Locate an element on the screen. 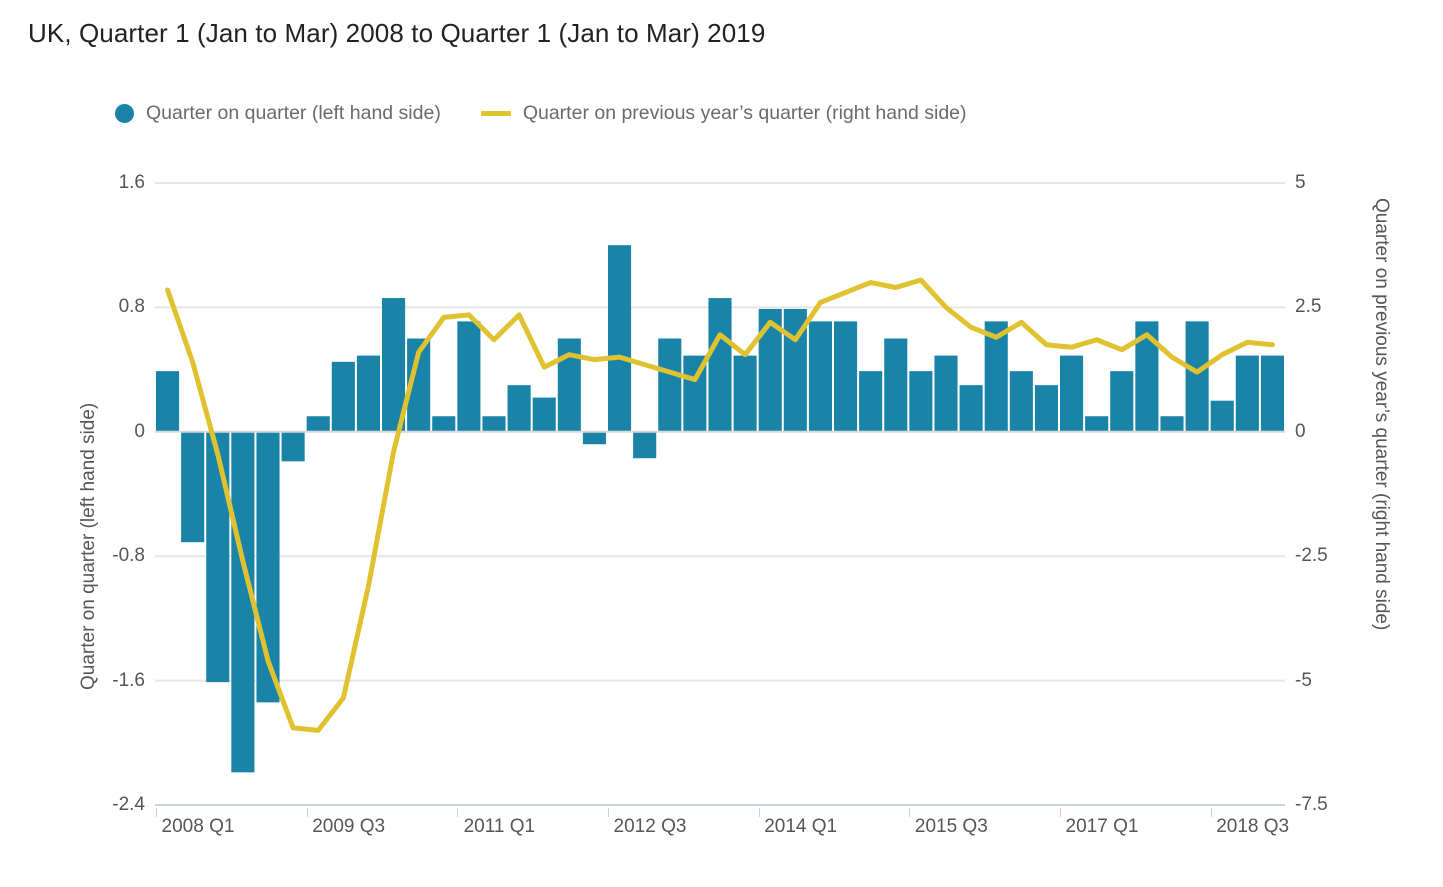 This screenshot has height=887, width=1443. y-axis-right-tick-label: 5 is located at coordinates (1300, 182).